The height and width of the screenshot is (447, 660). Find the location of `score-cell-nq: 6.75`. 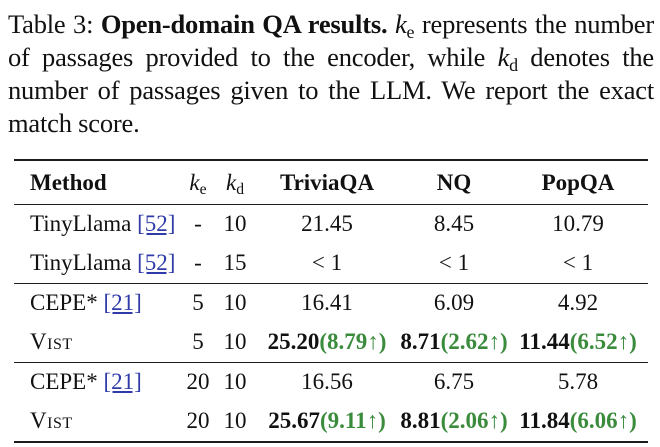

score-cell-nq: 6.75 is located at coordinates (454, 381).